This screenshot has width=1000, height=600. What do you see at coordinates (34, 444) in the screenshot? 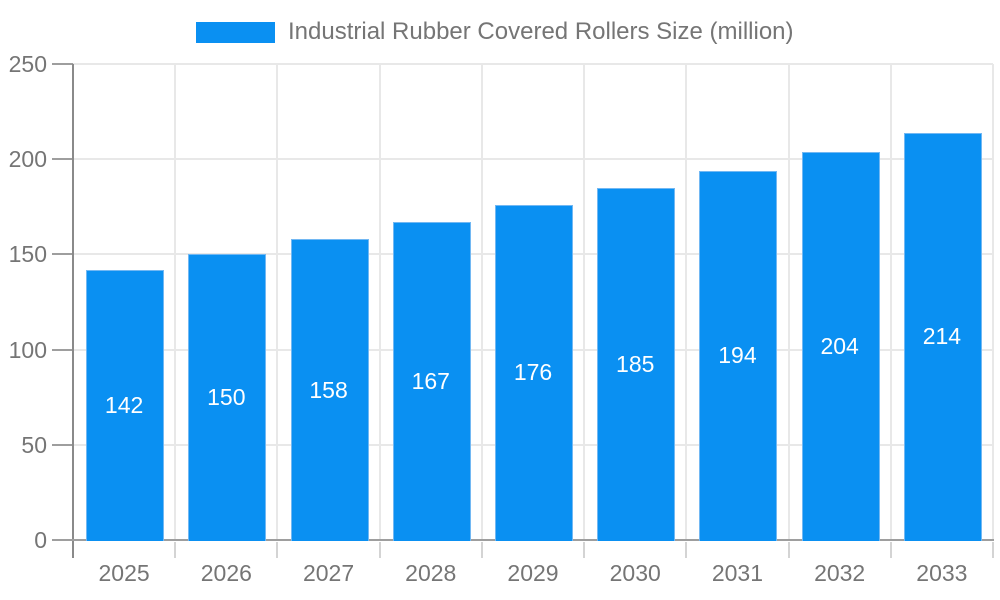
I see `y-tick-label: 50` at bounding box center [34, 444].